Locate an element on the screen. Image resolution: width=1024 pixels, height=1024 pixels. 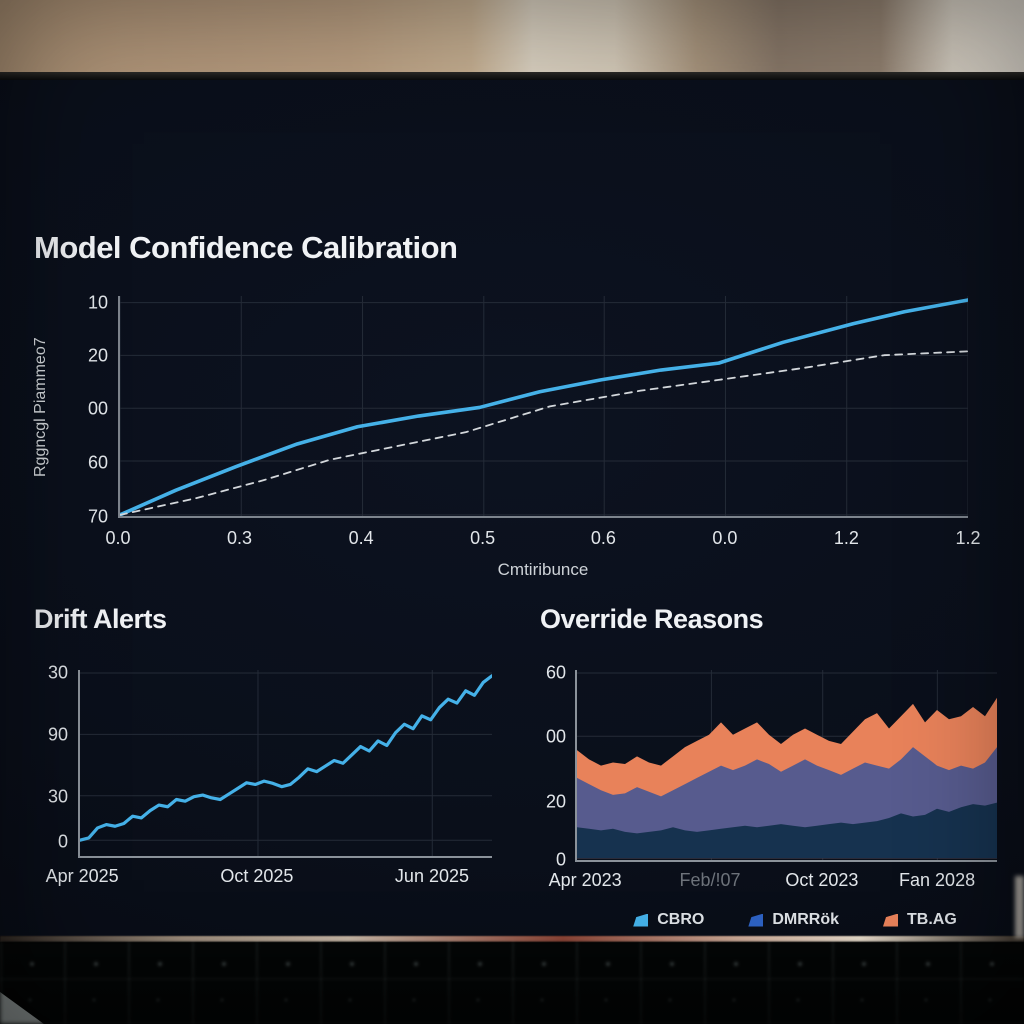
legend-label: CBRO is located at coordinates (681, 919).